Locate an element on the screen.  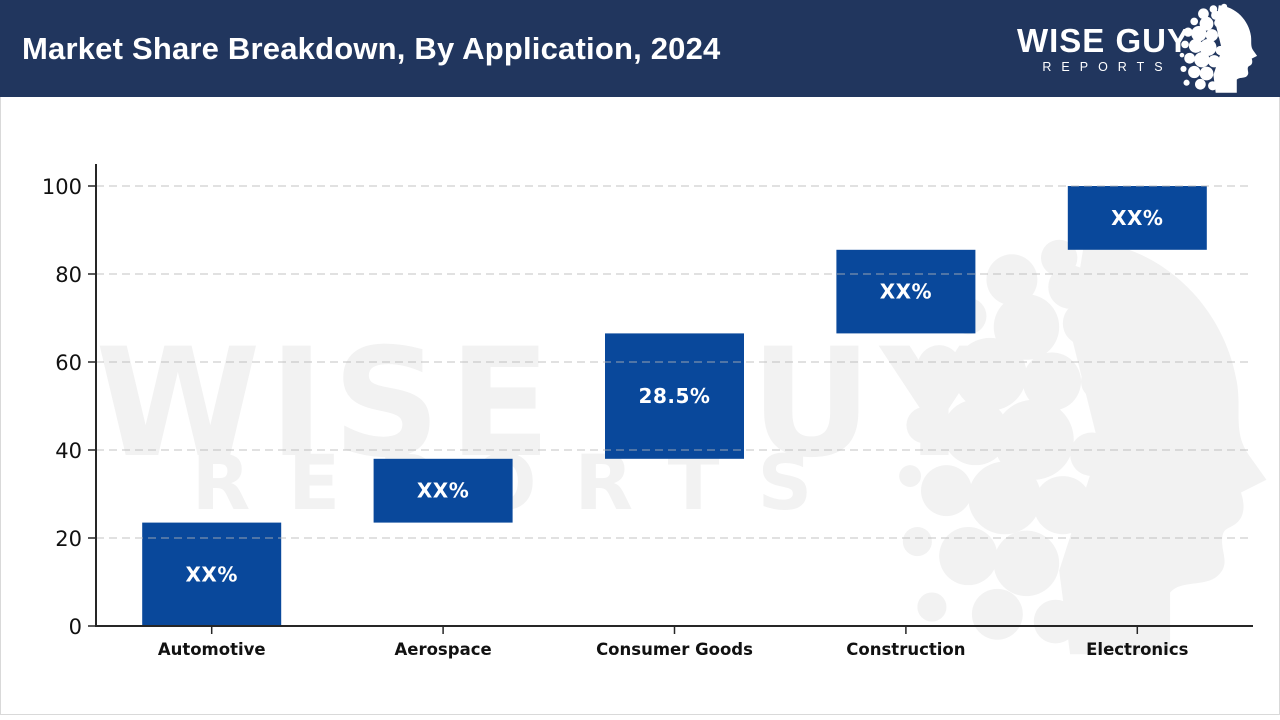
x-tick-label-electronics: Electronics is located at coordinates (1137, 649).